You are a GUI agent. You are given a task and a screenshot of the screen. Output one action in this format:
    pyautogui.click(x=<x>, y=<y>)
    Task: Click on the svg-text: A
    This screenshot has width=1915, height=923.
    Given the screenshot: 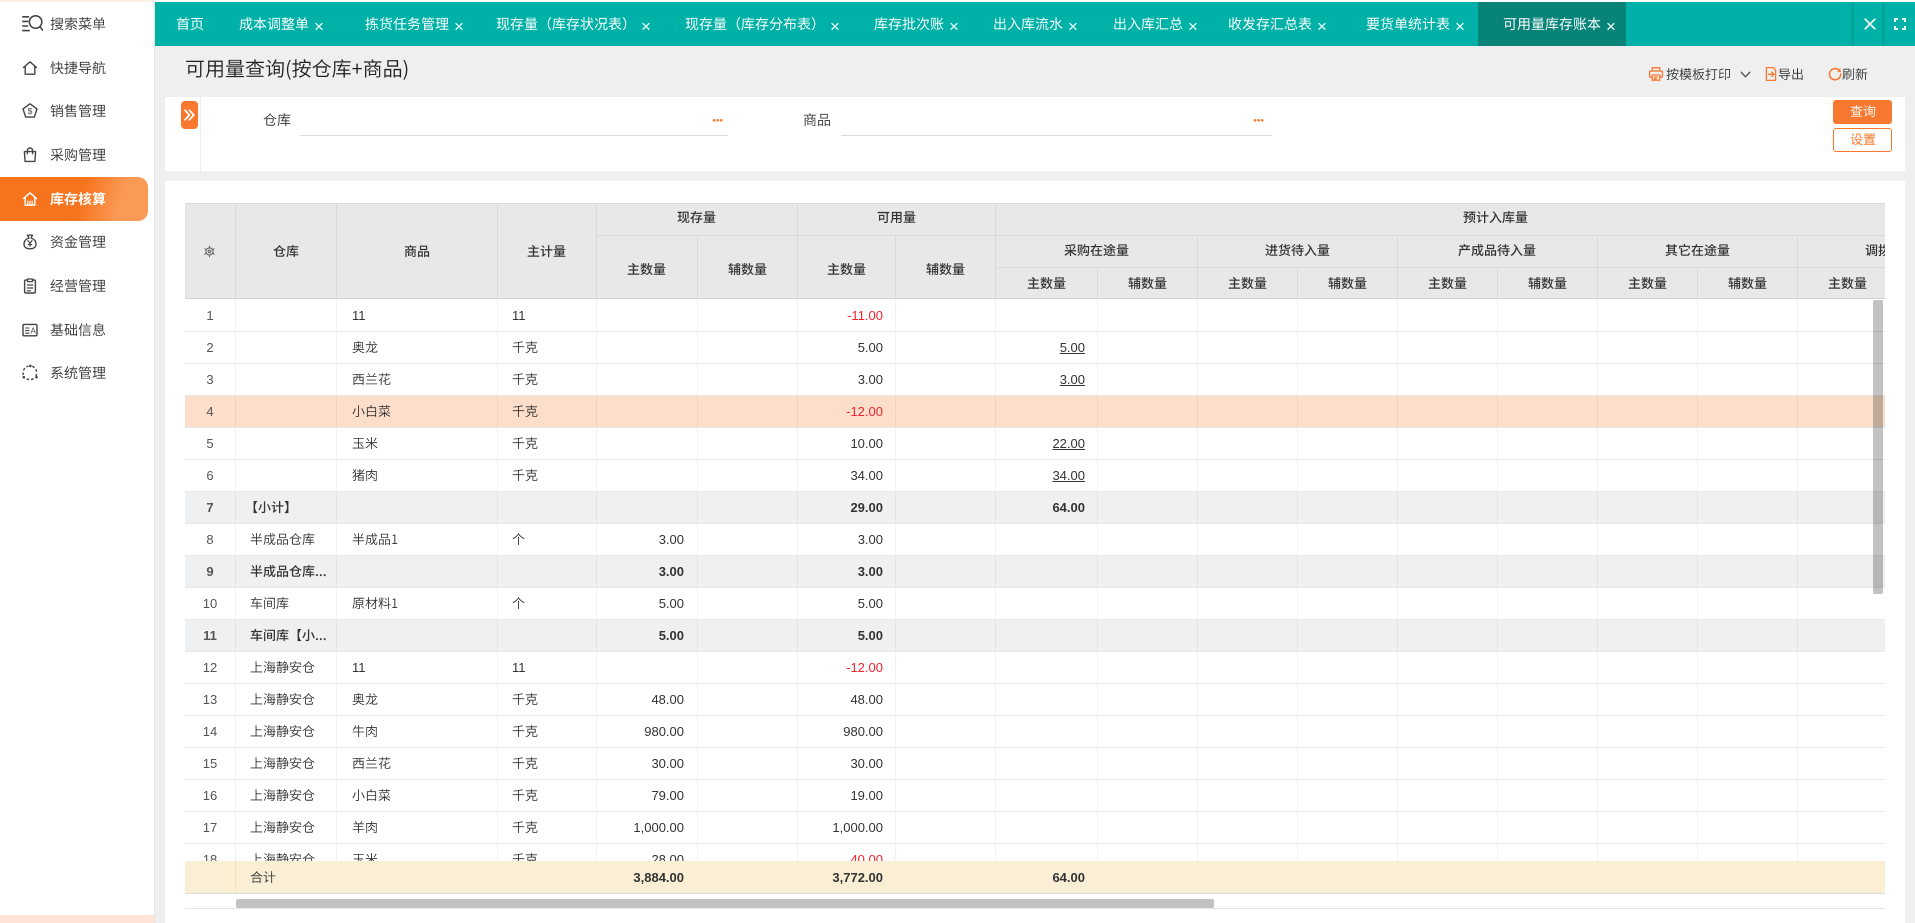 What is the action you would take?
    pyautogui.click(x=34, y=330)
    